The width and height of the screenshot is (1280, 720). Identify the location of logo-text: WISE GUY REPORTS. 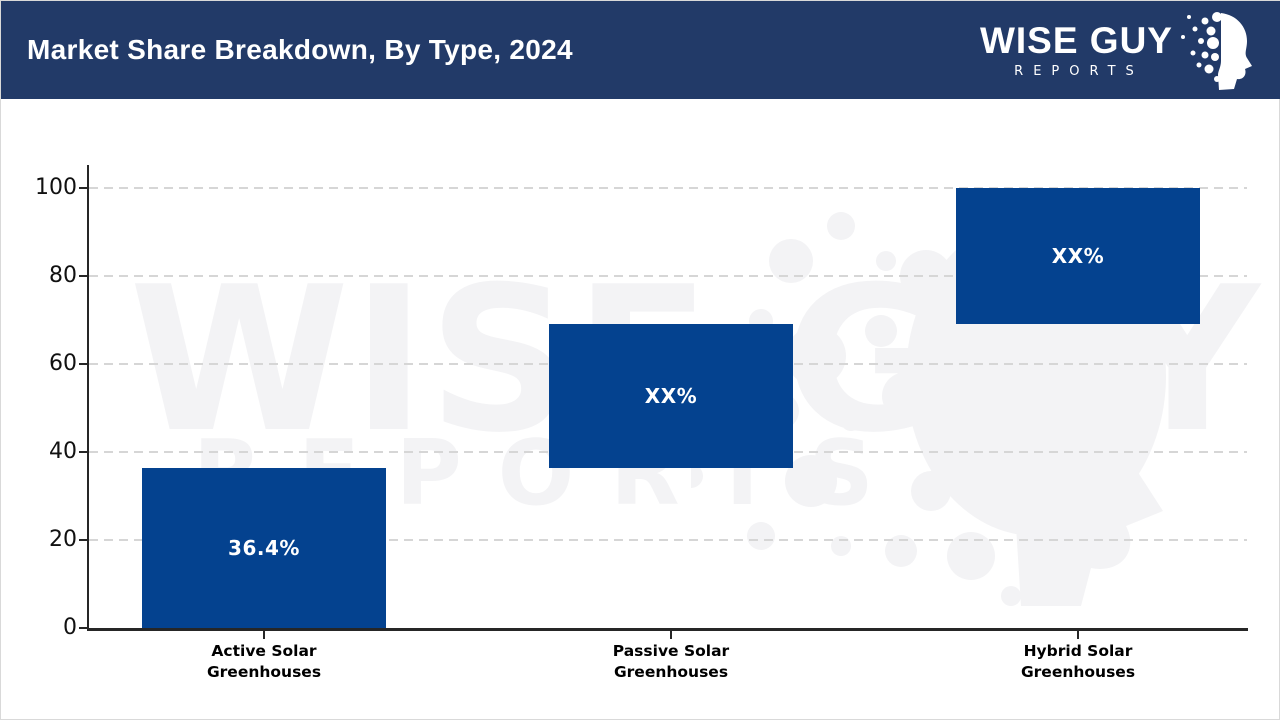
(1076, 50).